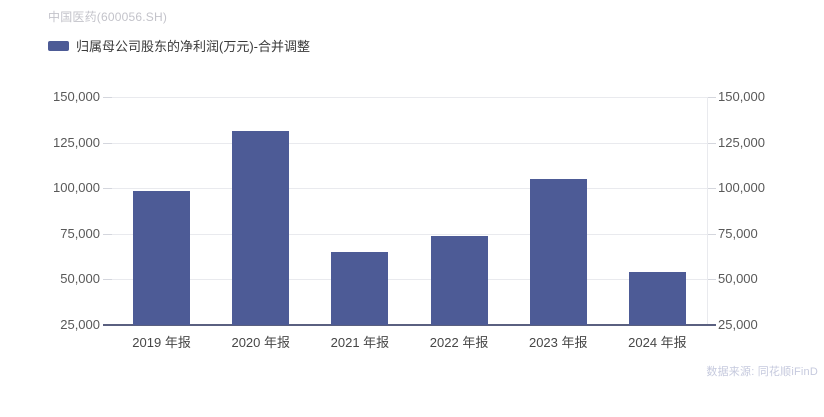  I want to click on legend-label: 归属母公司股东的净利润(万元)-合并调整, so click(193, 46).